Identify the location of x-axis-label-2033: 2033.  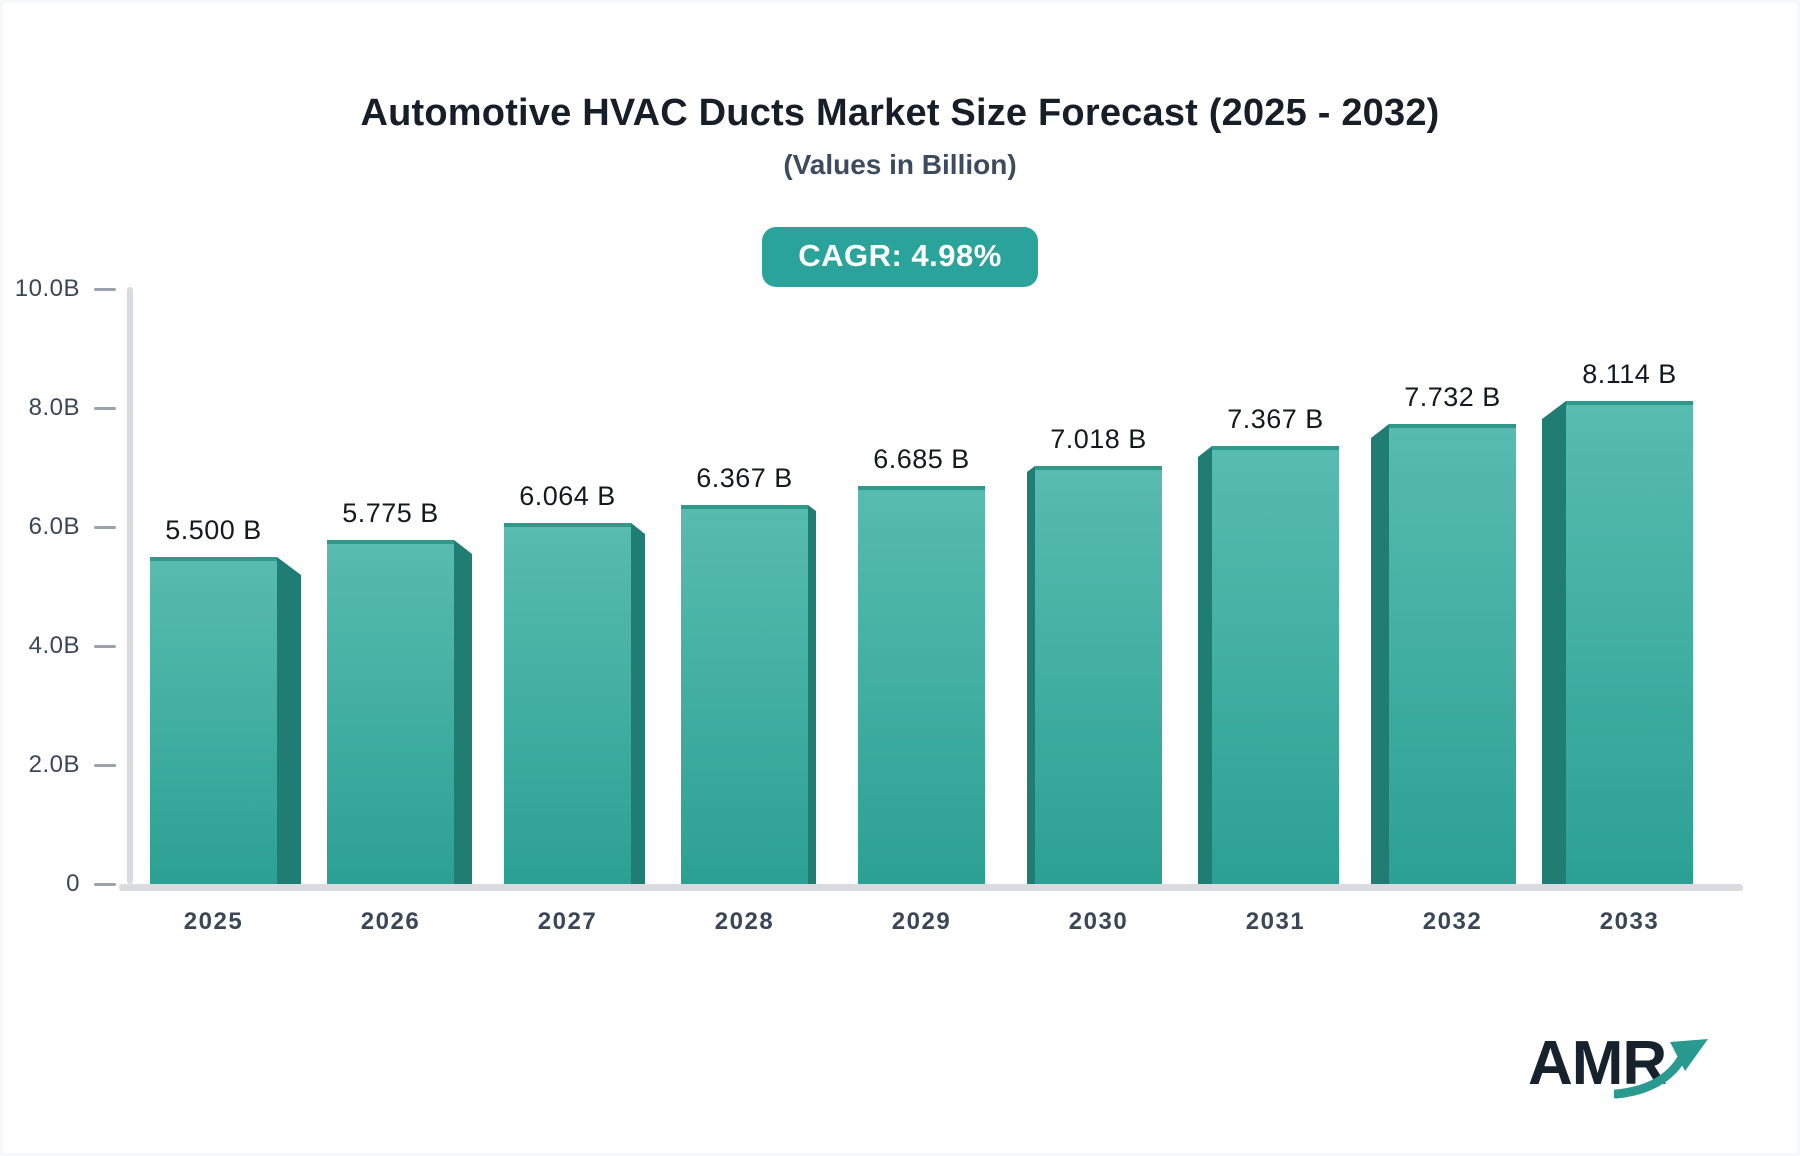
(1629, 921).